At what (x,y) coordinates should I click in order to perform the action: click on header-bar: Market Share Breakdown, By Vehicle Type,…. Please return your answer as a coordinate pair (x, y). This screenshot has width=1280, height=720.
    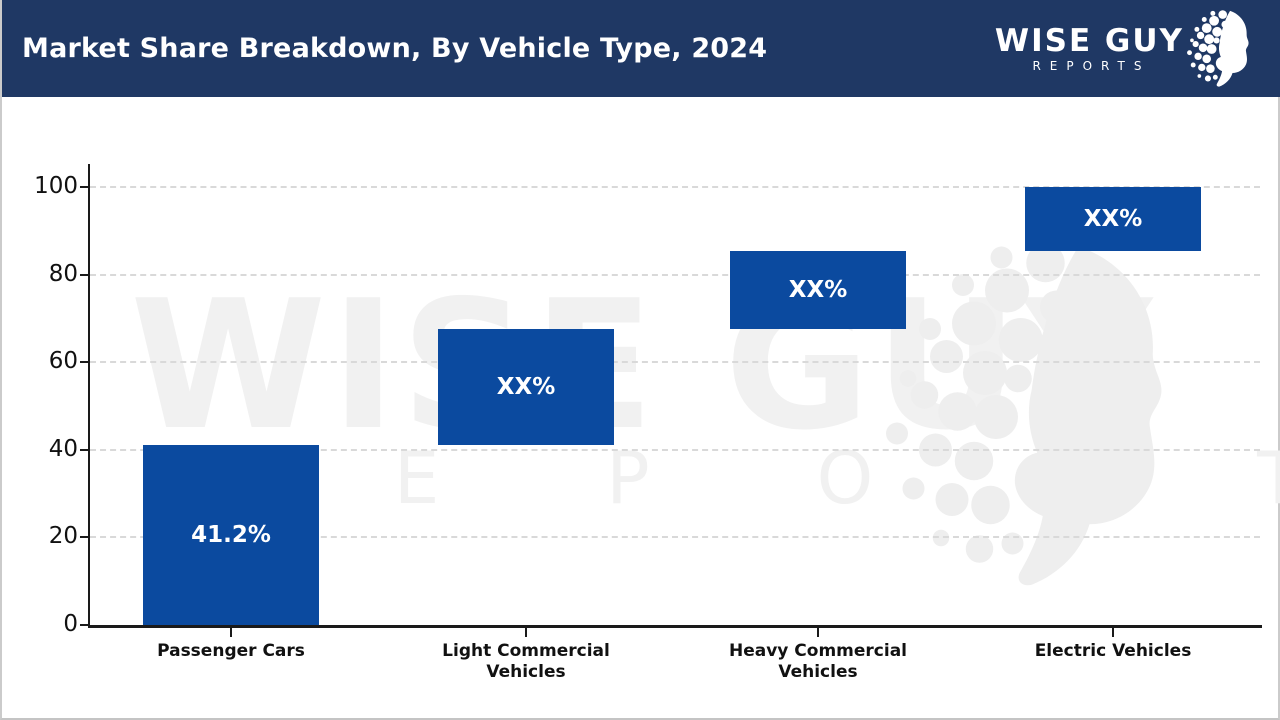
    Looking at the image, I should click on (641, 48).